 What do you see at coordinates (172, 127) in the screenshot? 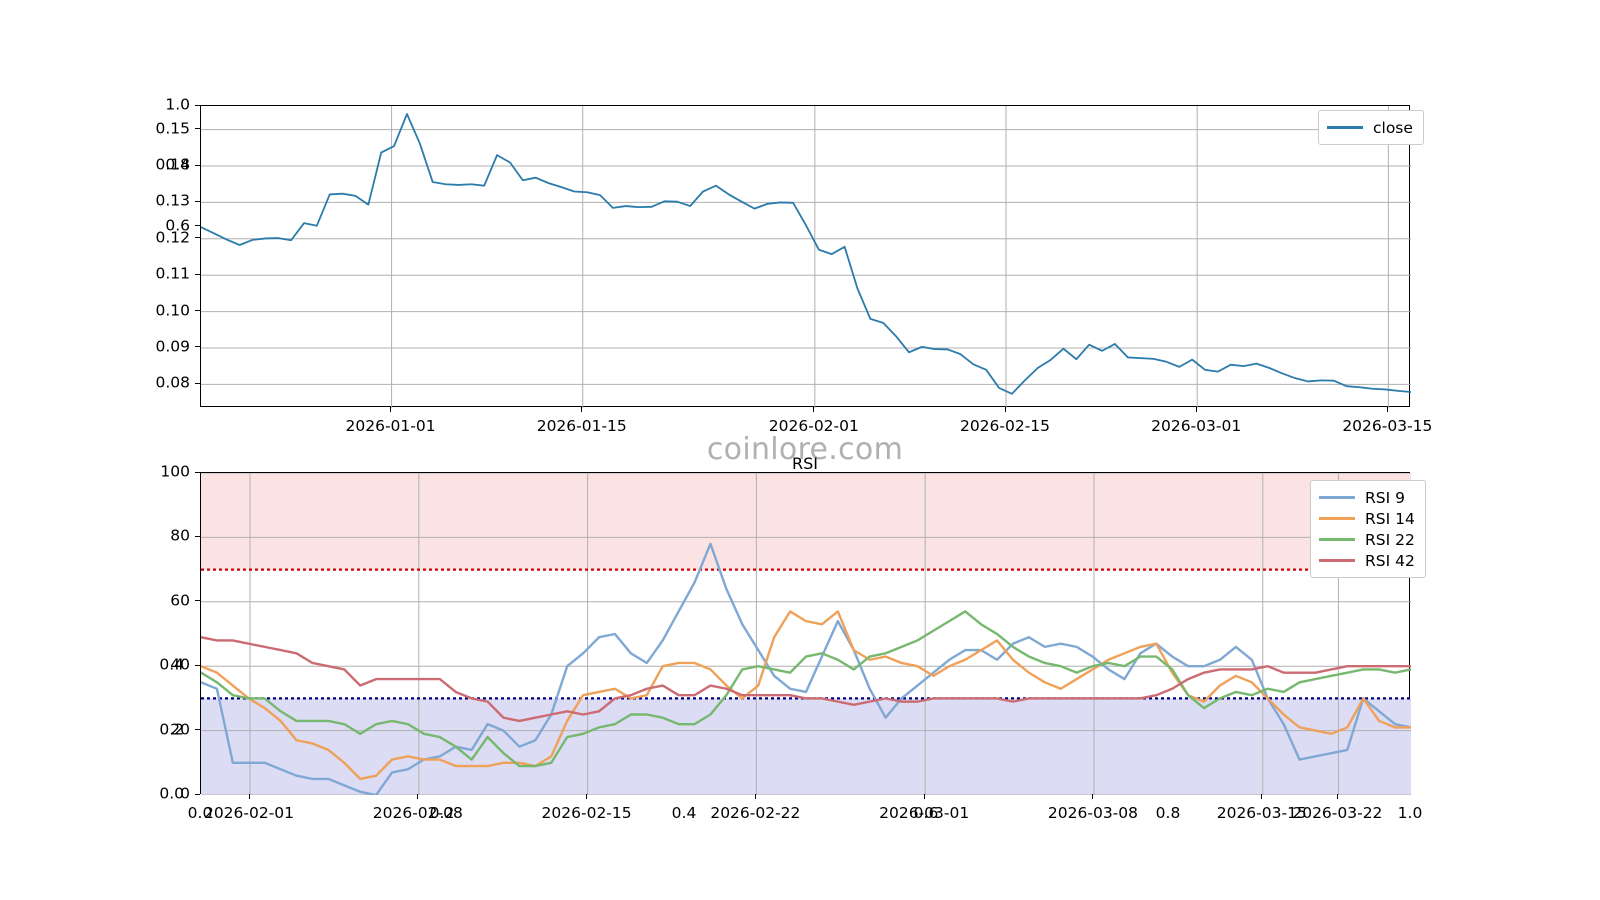
I see `price-y-tick-label: 0.15` at bounding box center [172, 127].